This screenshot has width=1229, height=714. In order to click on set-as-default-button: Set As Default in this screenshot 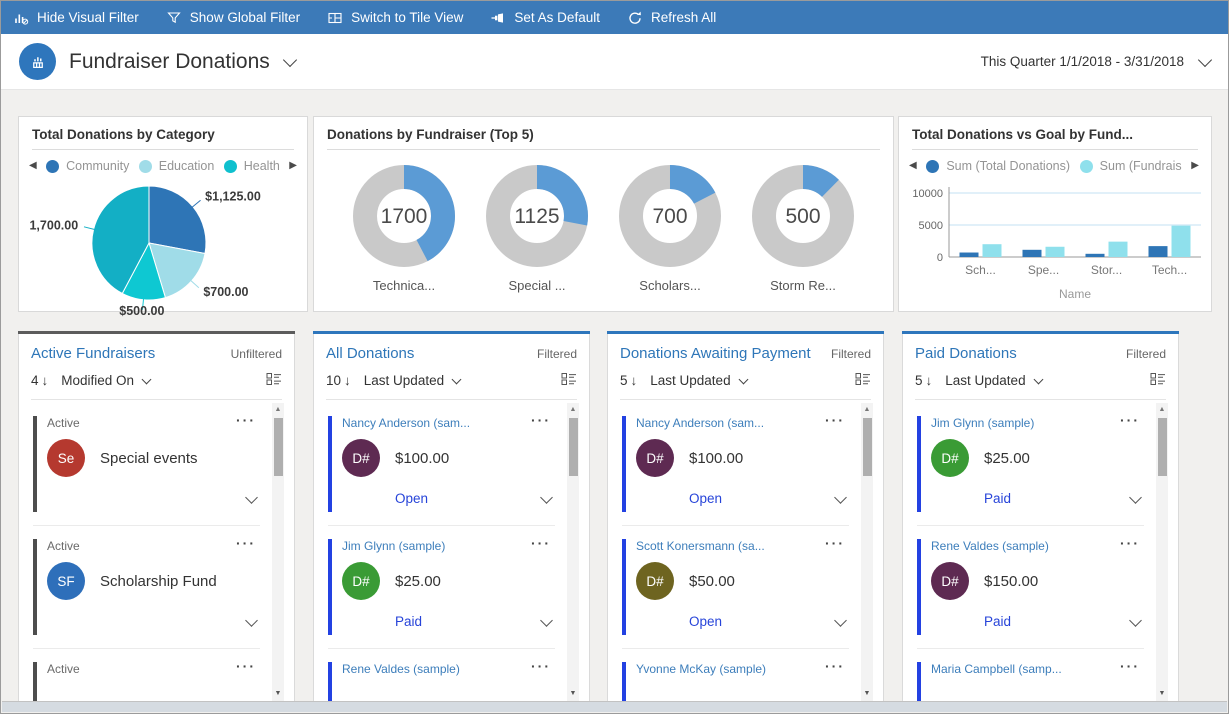, I will do `click(545, 18)`.